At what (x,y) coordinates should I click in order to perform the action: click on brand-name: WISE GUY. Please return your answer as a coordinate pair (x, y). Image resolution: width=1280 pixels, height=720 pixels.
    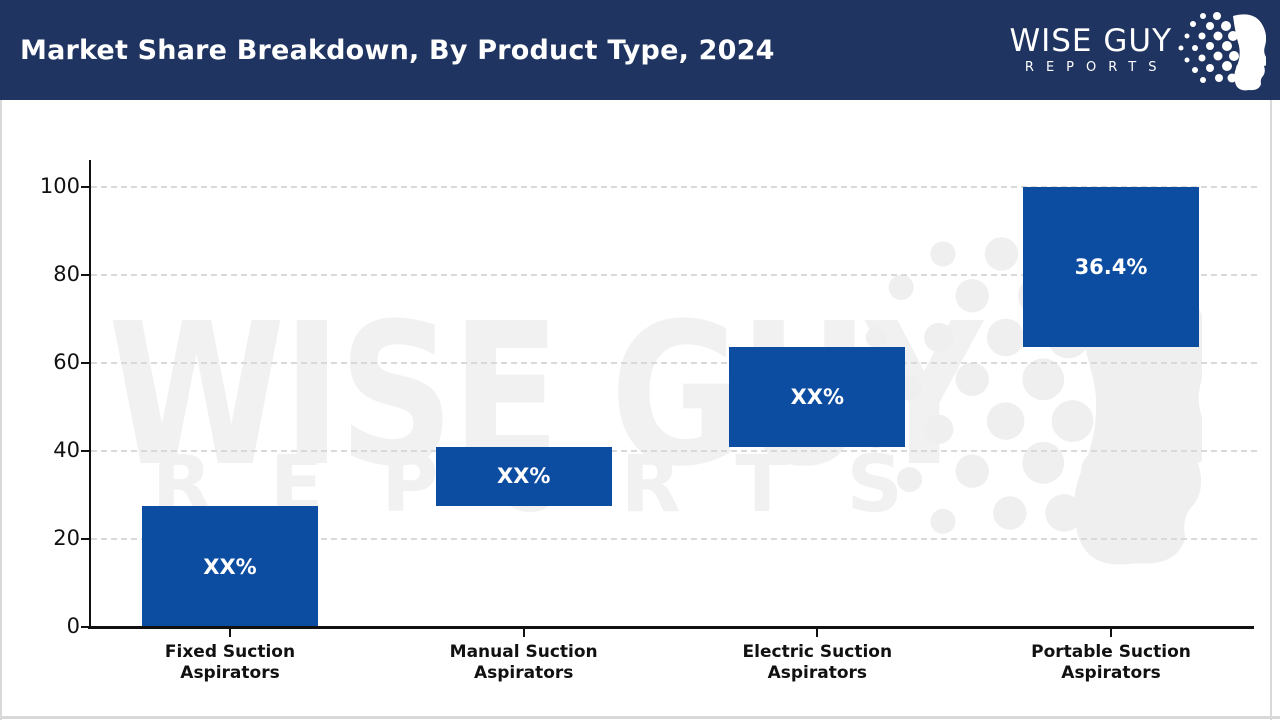
    Looking at the image, I should click on (1090, 41).